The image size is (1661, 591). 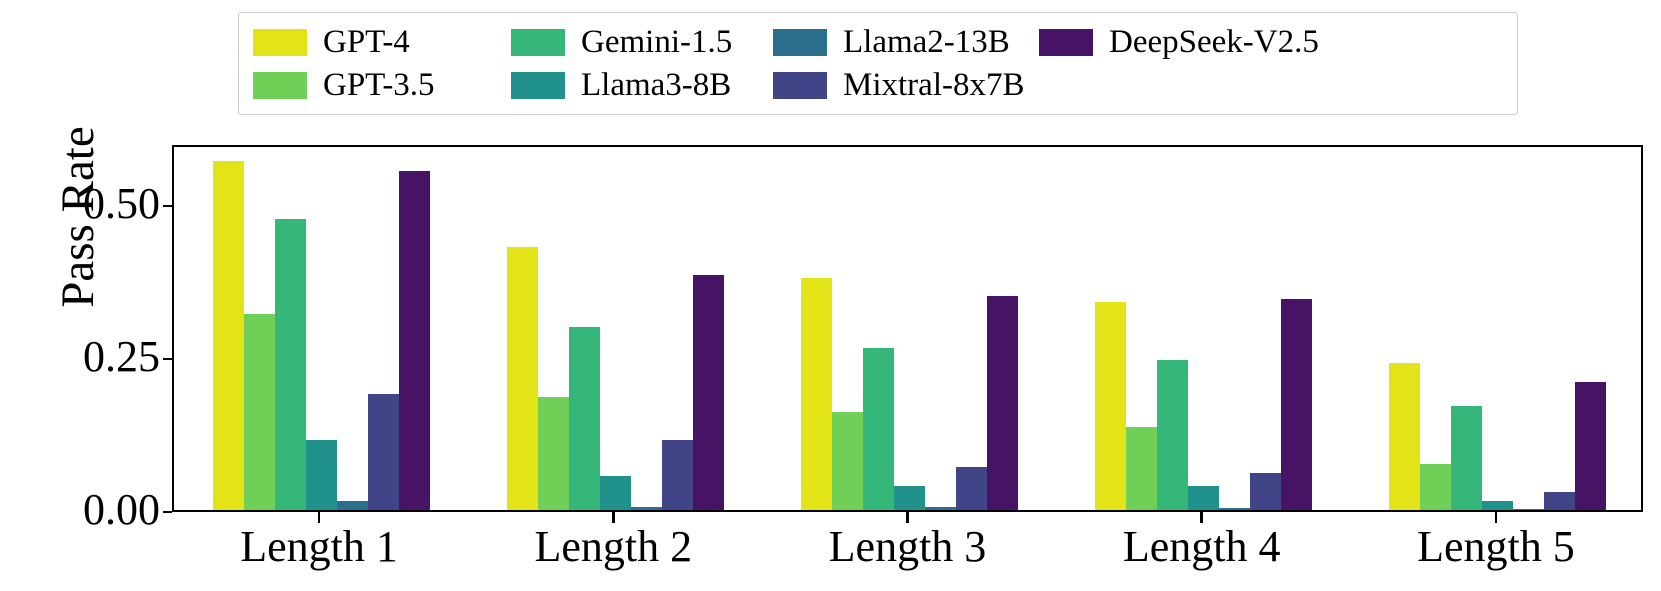 I want to click on legend-item-gemini-1-5: Gemini-1.5, so click(x=642, y=42).